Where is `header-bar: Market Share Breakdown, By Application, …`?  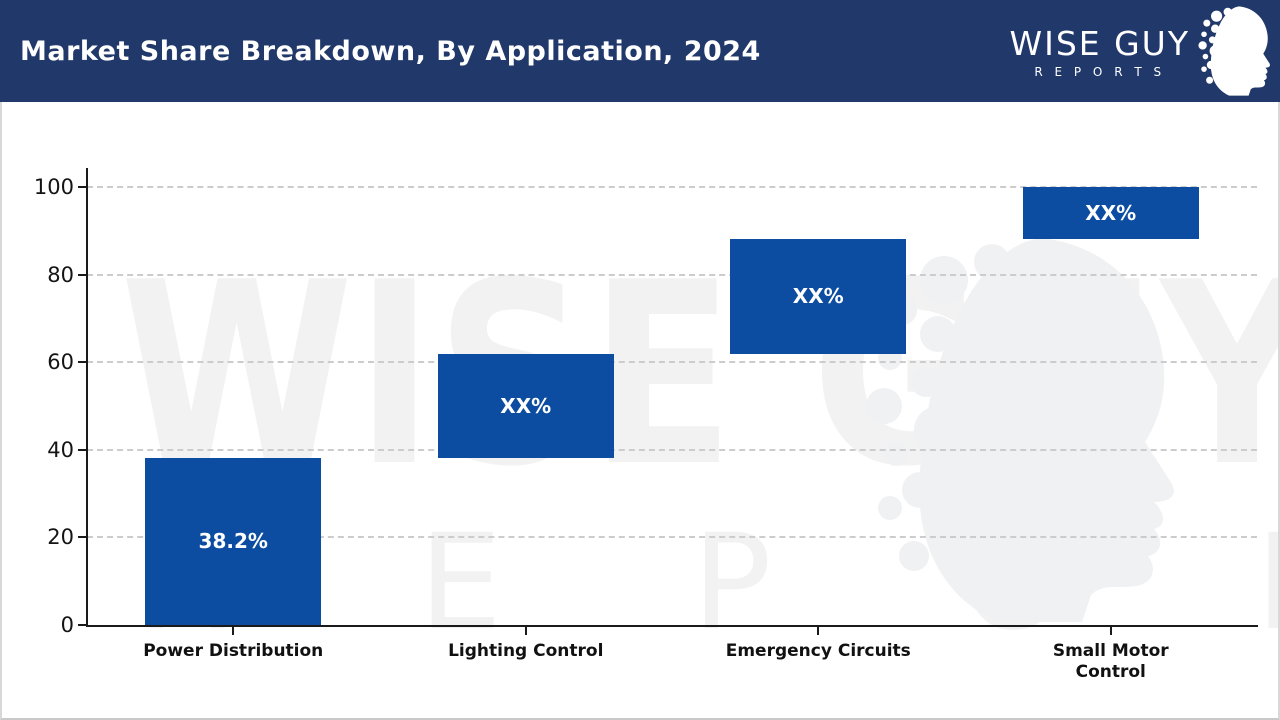
header-bar: Market Share Breakdown, By Application, … is located at coordinates (640, 51).